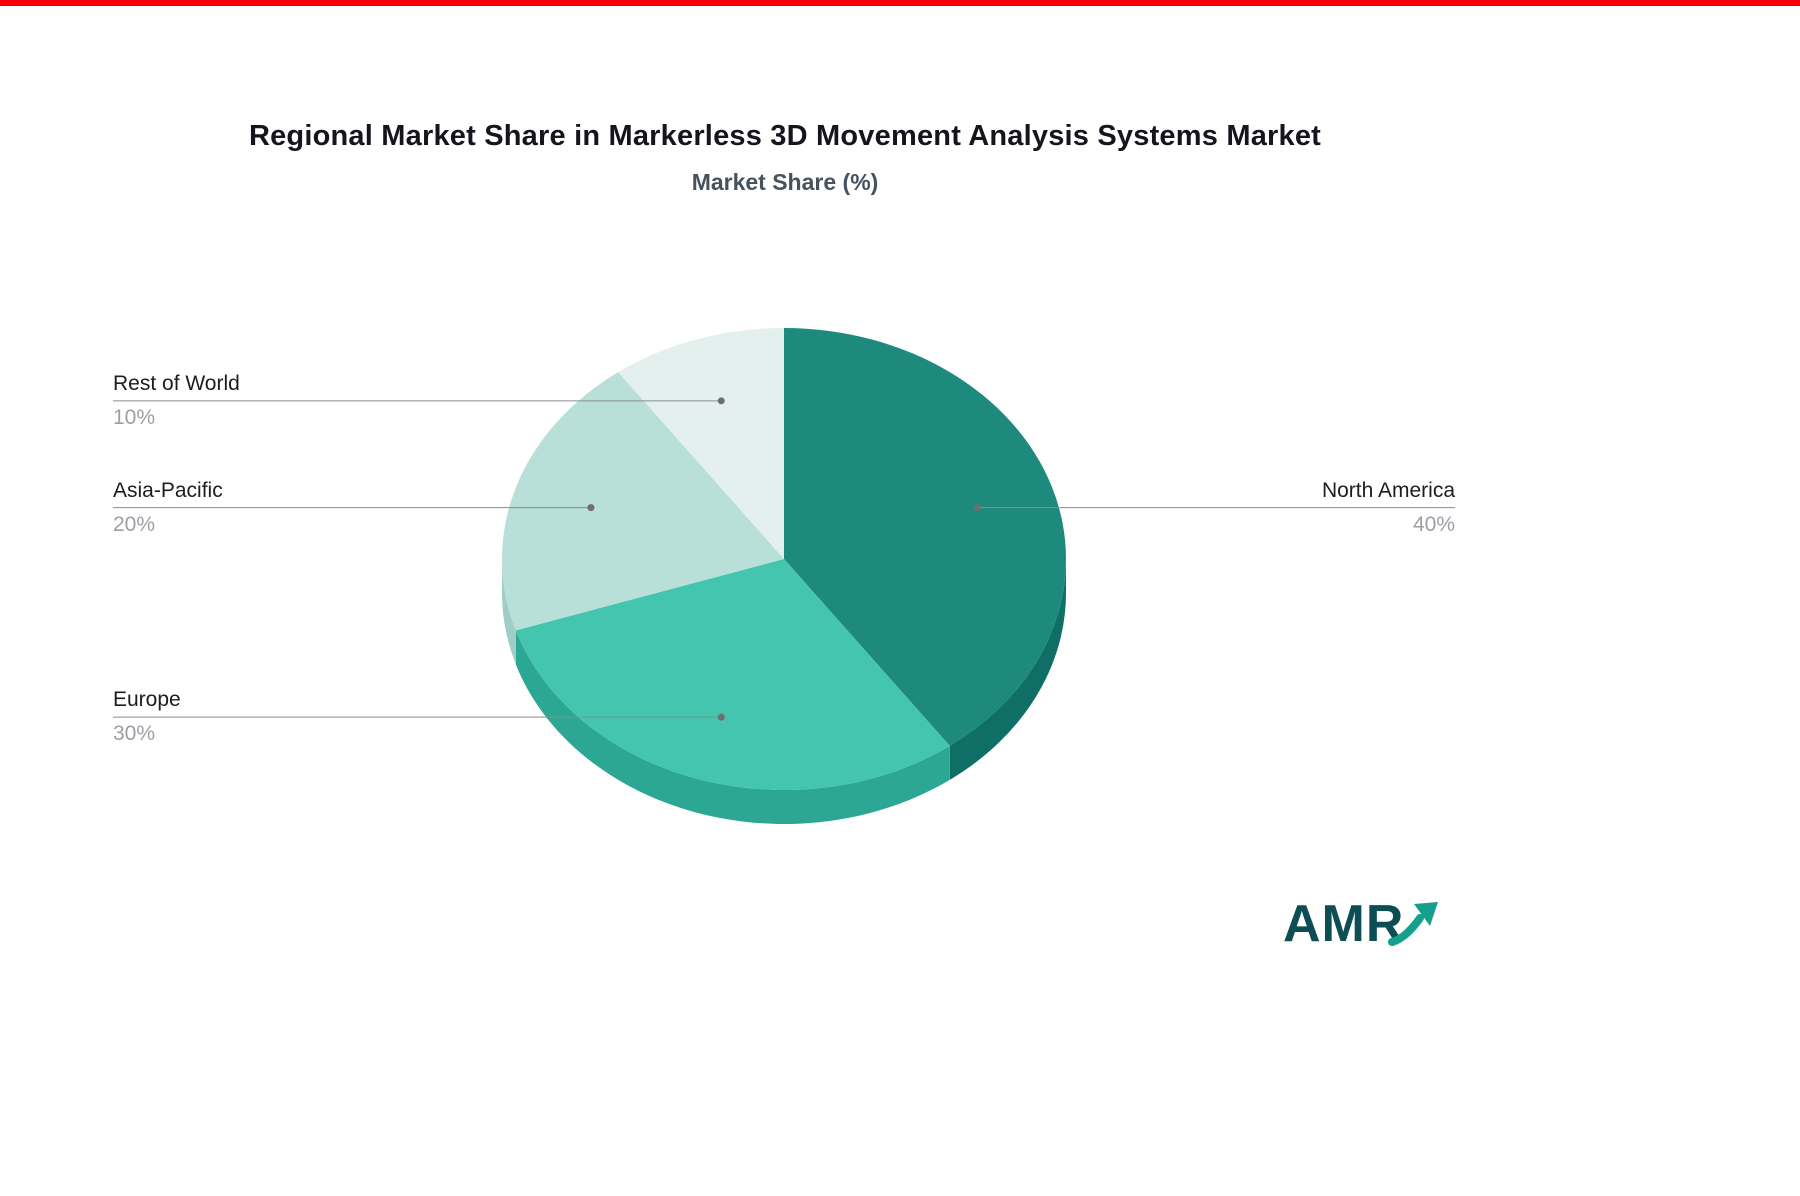 The width and height of the screenshot is (1800, 1196). Describe the element at coordinates (509, 612) in the screenshot. I see `pie-side-asia-pacific` at that location.